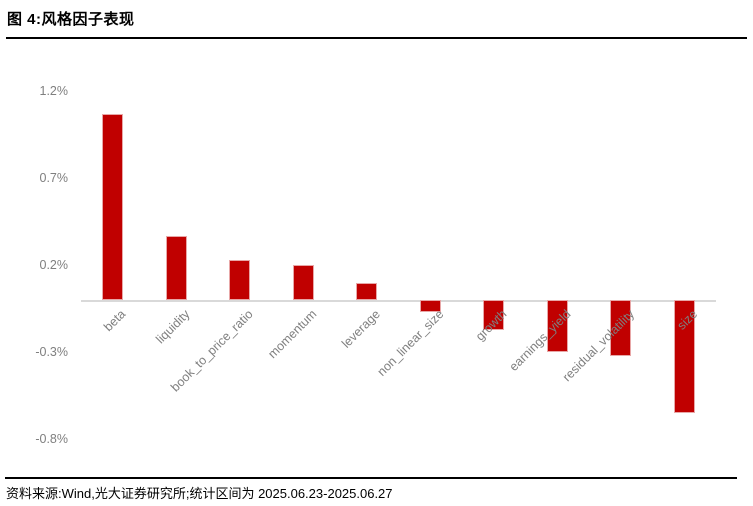 The image size is (753, 506). What do you see at coordinates (376, 38) in the screenshot?
I see `title-divider-line` at bounding box center [376, 38].